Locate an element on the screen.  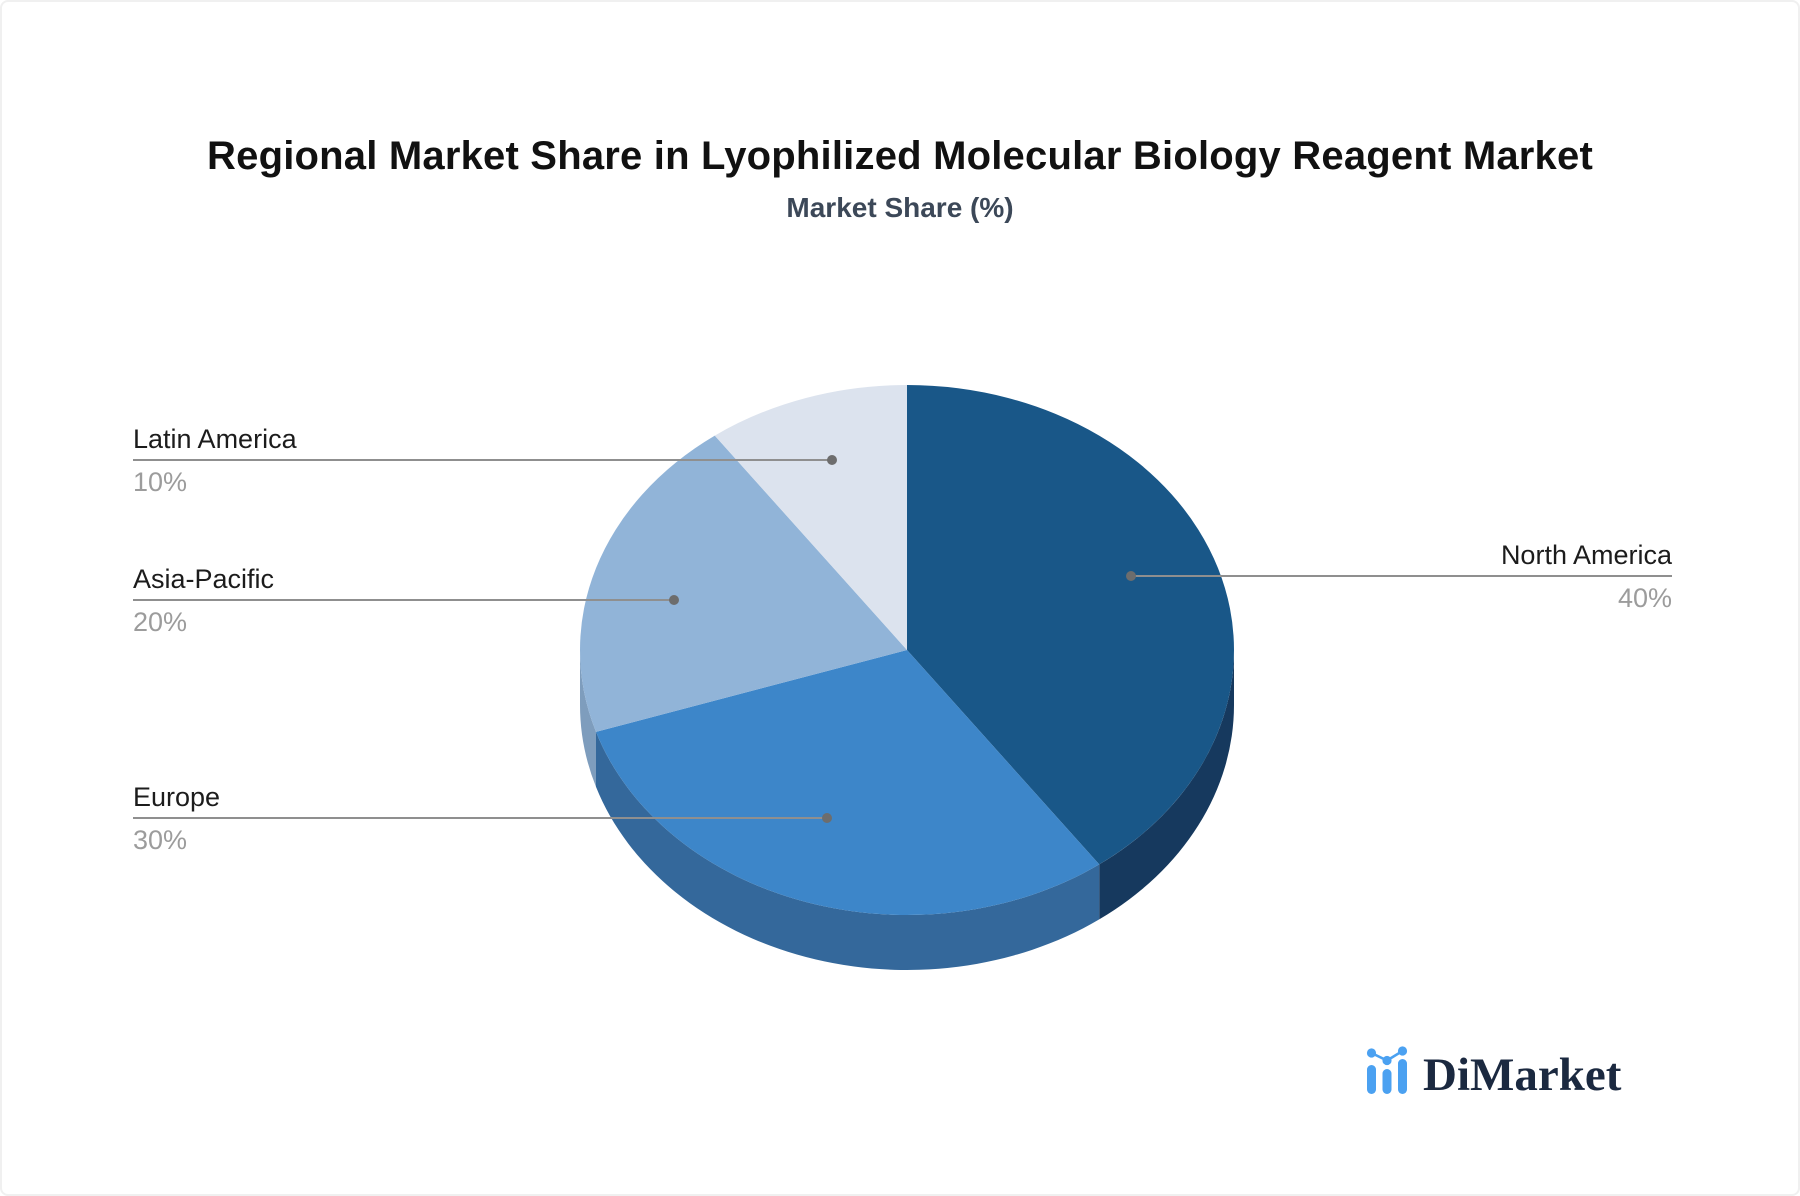
callout-value-asia-pacific: 20% is located at coordinates (160, 622).